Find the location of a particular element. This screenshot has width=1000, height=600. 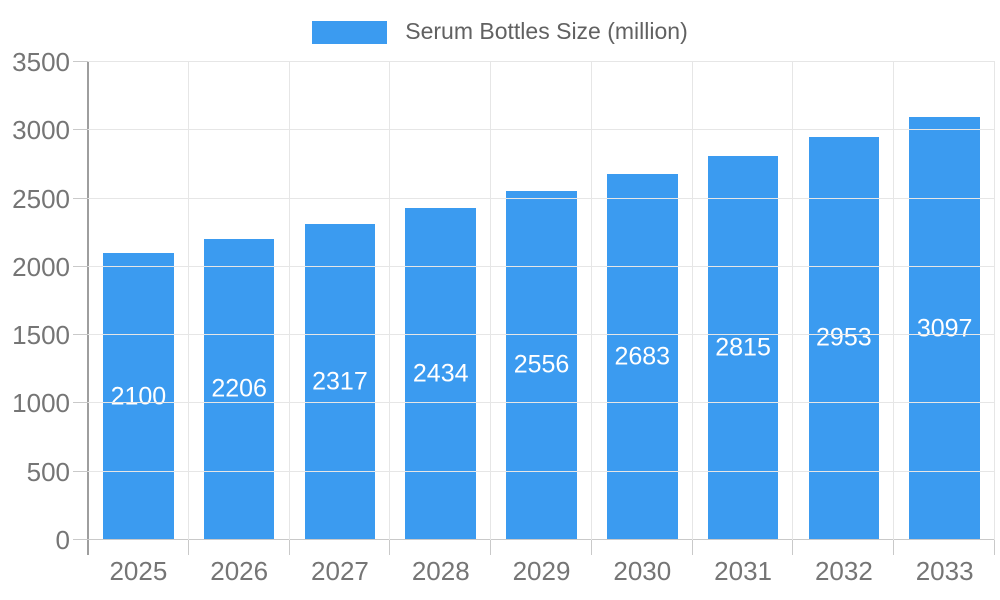

y-axis-labels: 0 500 1000 1500 2000 2500 3000 3500 is located at coordinates (35, 301).